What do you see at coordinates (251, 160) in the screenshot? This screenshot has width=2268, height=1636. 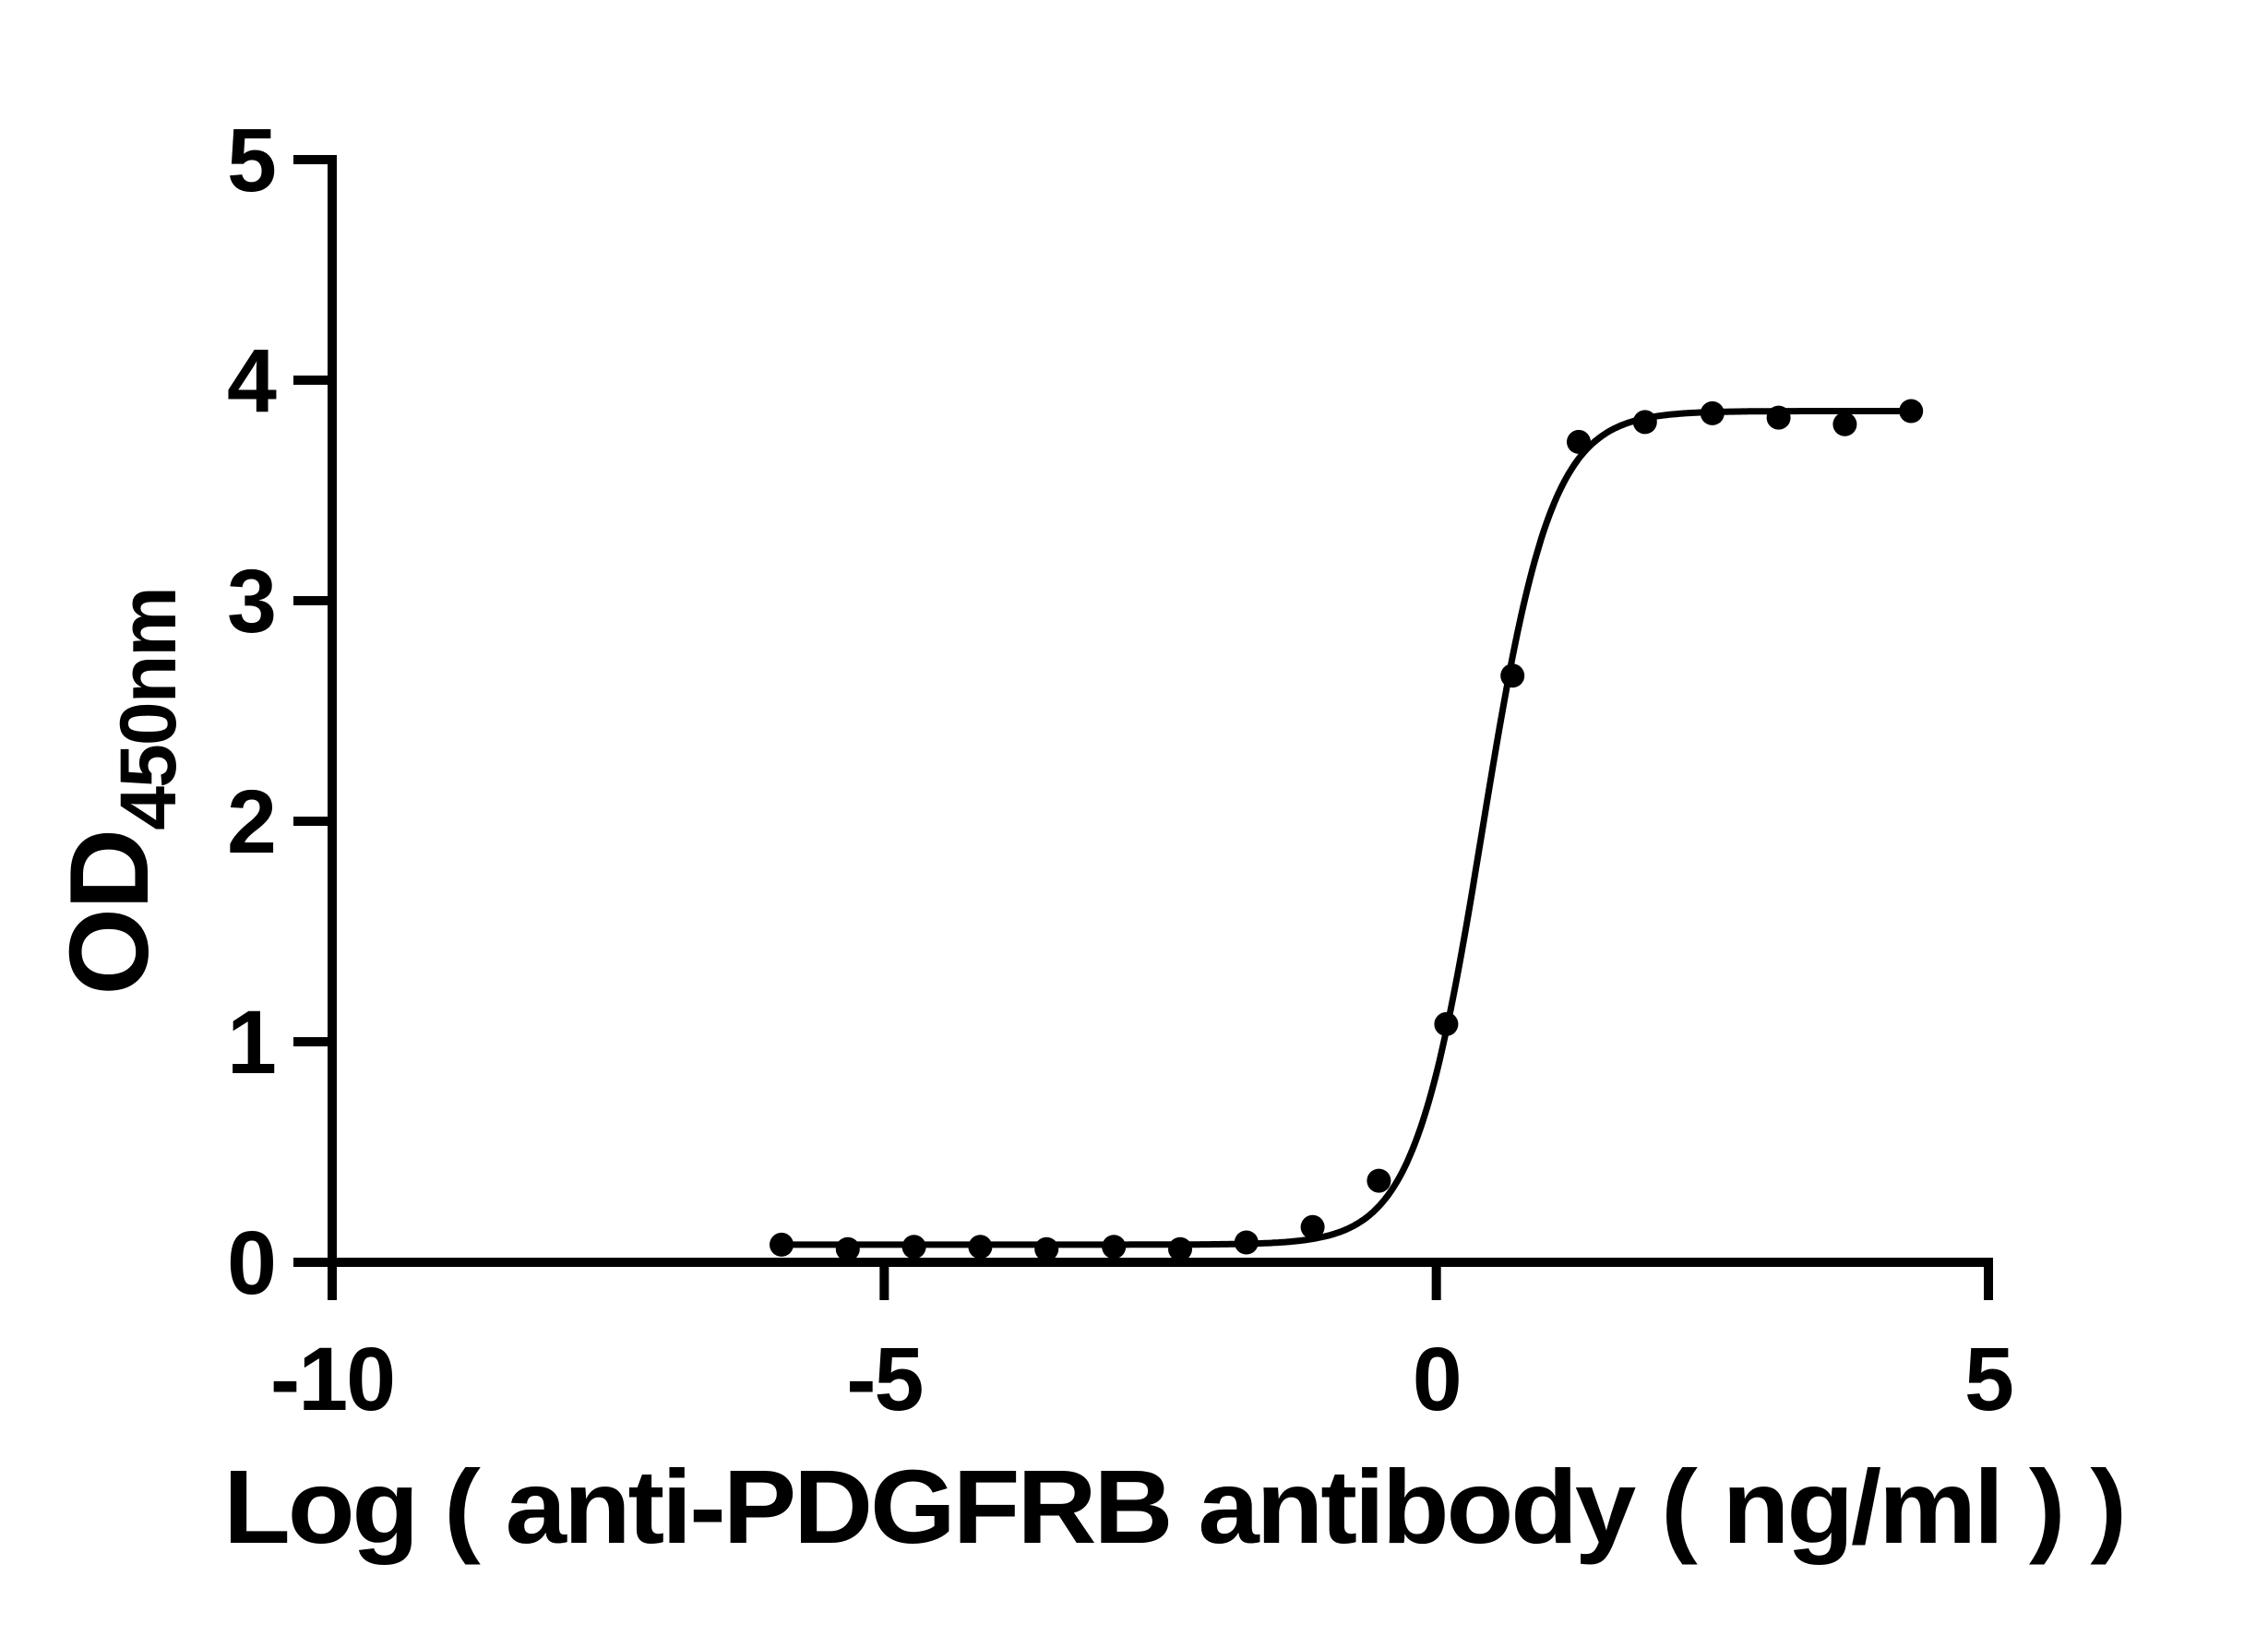 I see `y-tick-label-5: 5` at bounding box center [251, 160].